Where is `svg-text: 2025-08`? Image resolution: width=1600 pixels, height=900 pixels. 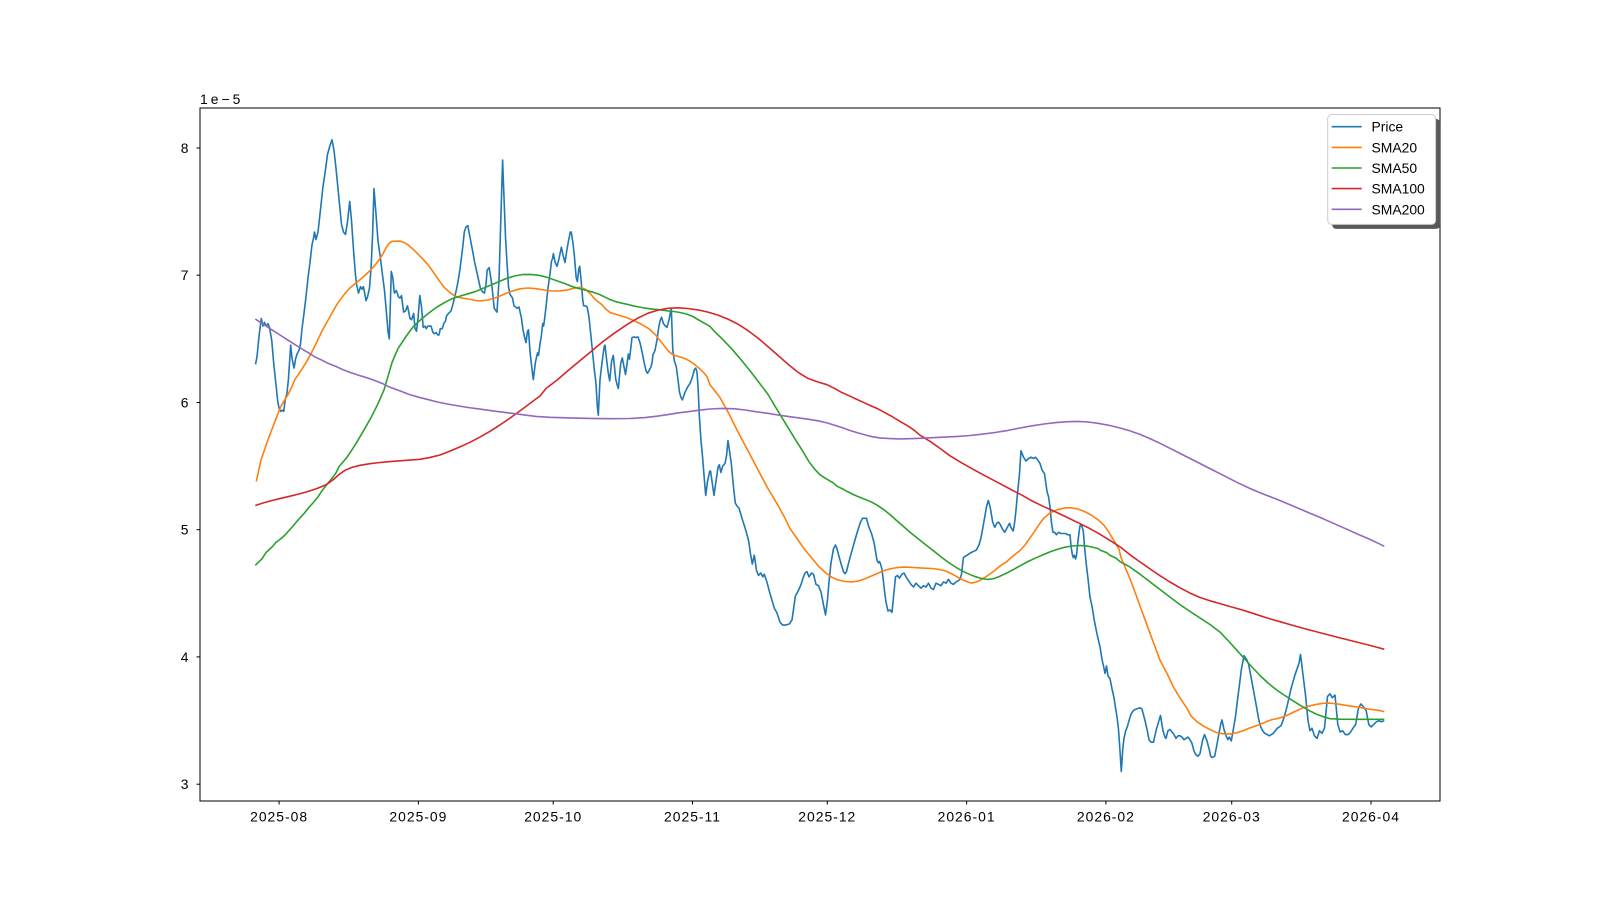 svg-text: 2025-08 is located at coordinates (279, 816).